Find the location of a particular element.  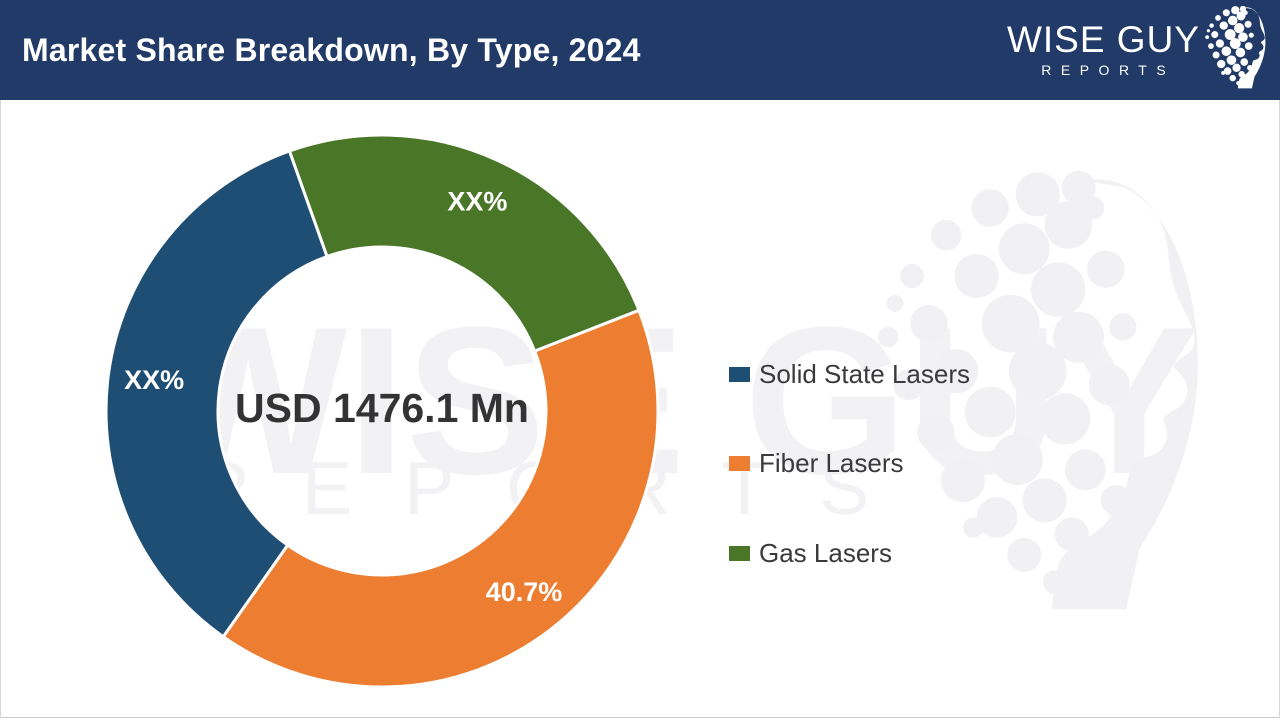

donut-segment-solid-state-lasers is located at coordinates (216, 394).